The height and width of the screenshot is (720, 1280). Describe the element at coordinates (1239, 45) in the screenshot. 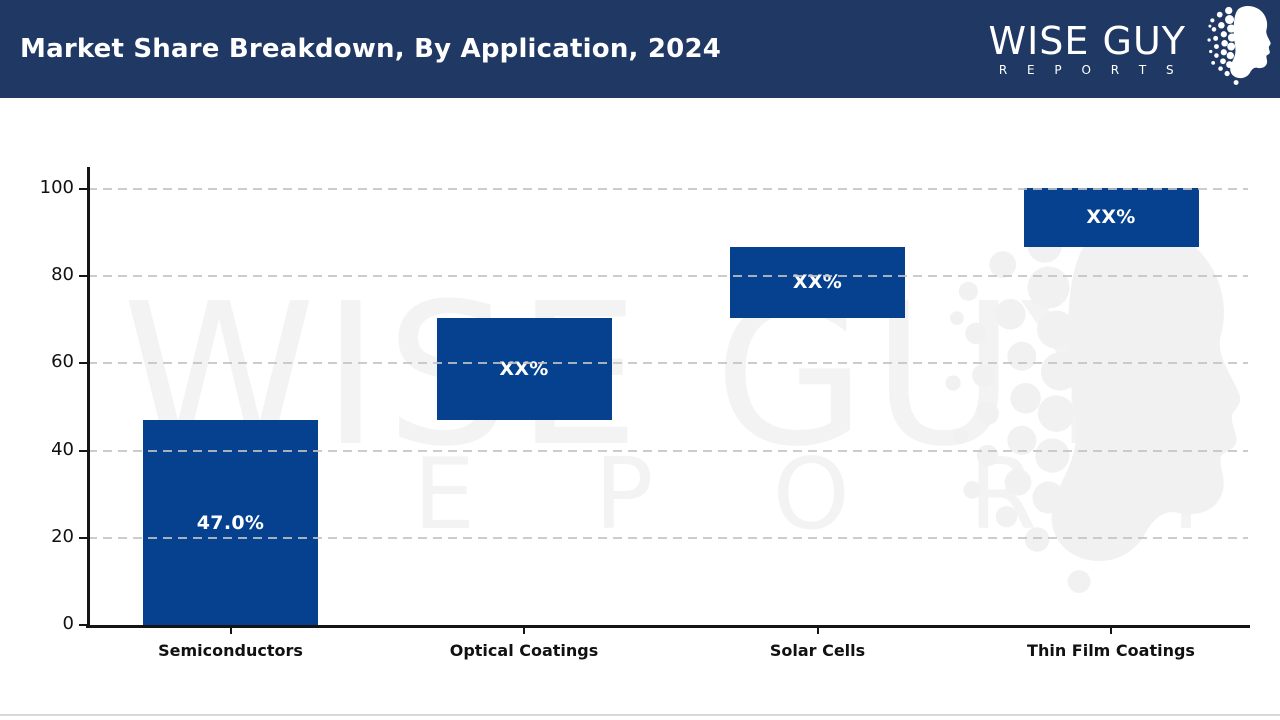

I see `brand-face-dots-icon` at that location.